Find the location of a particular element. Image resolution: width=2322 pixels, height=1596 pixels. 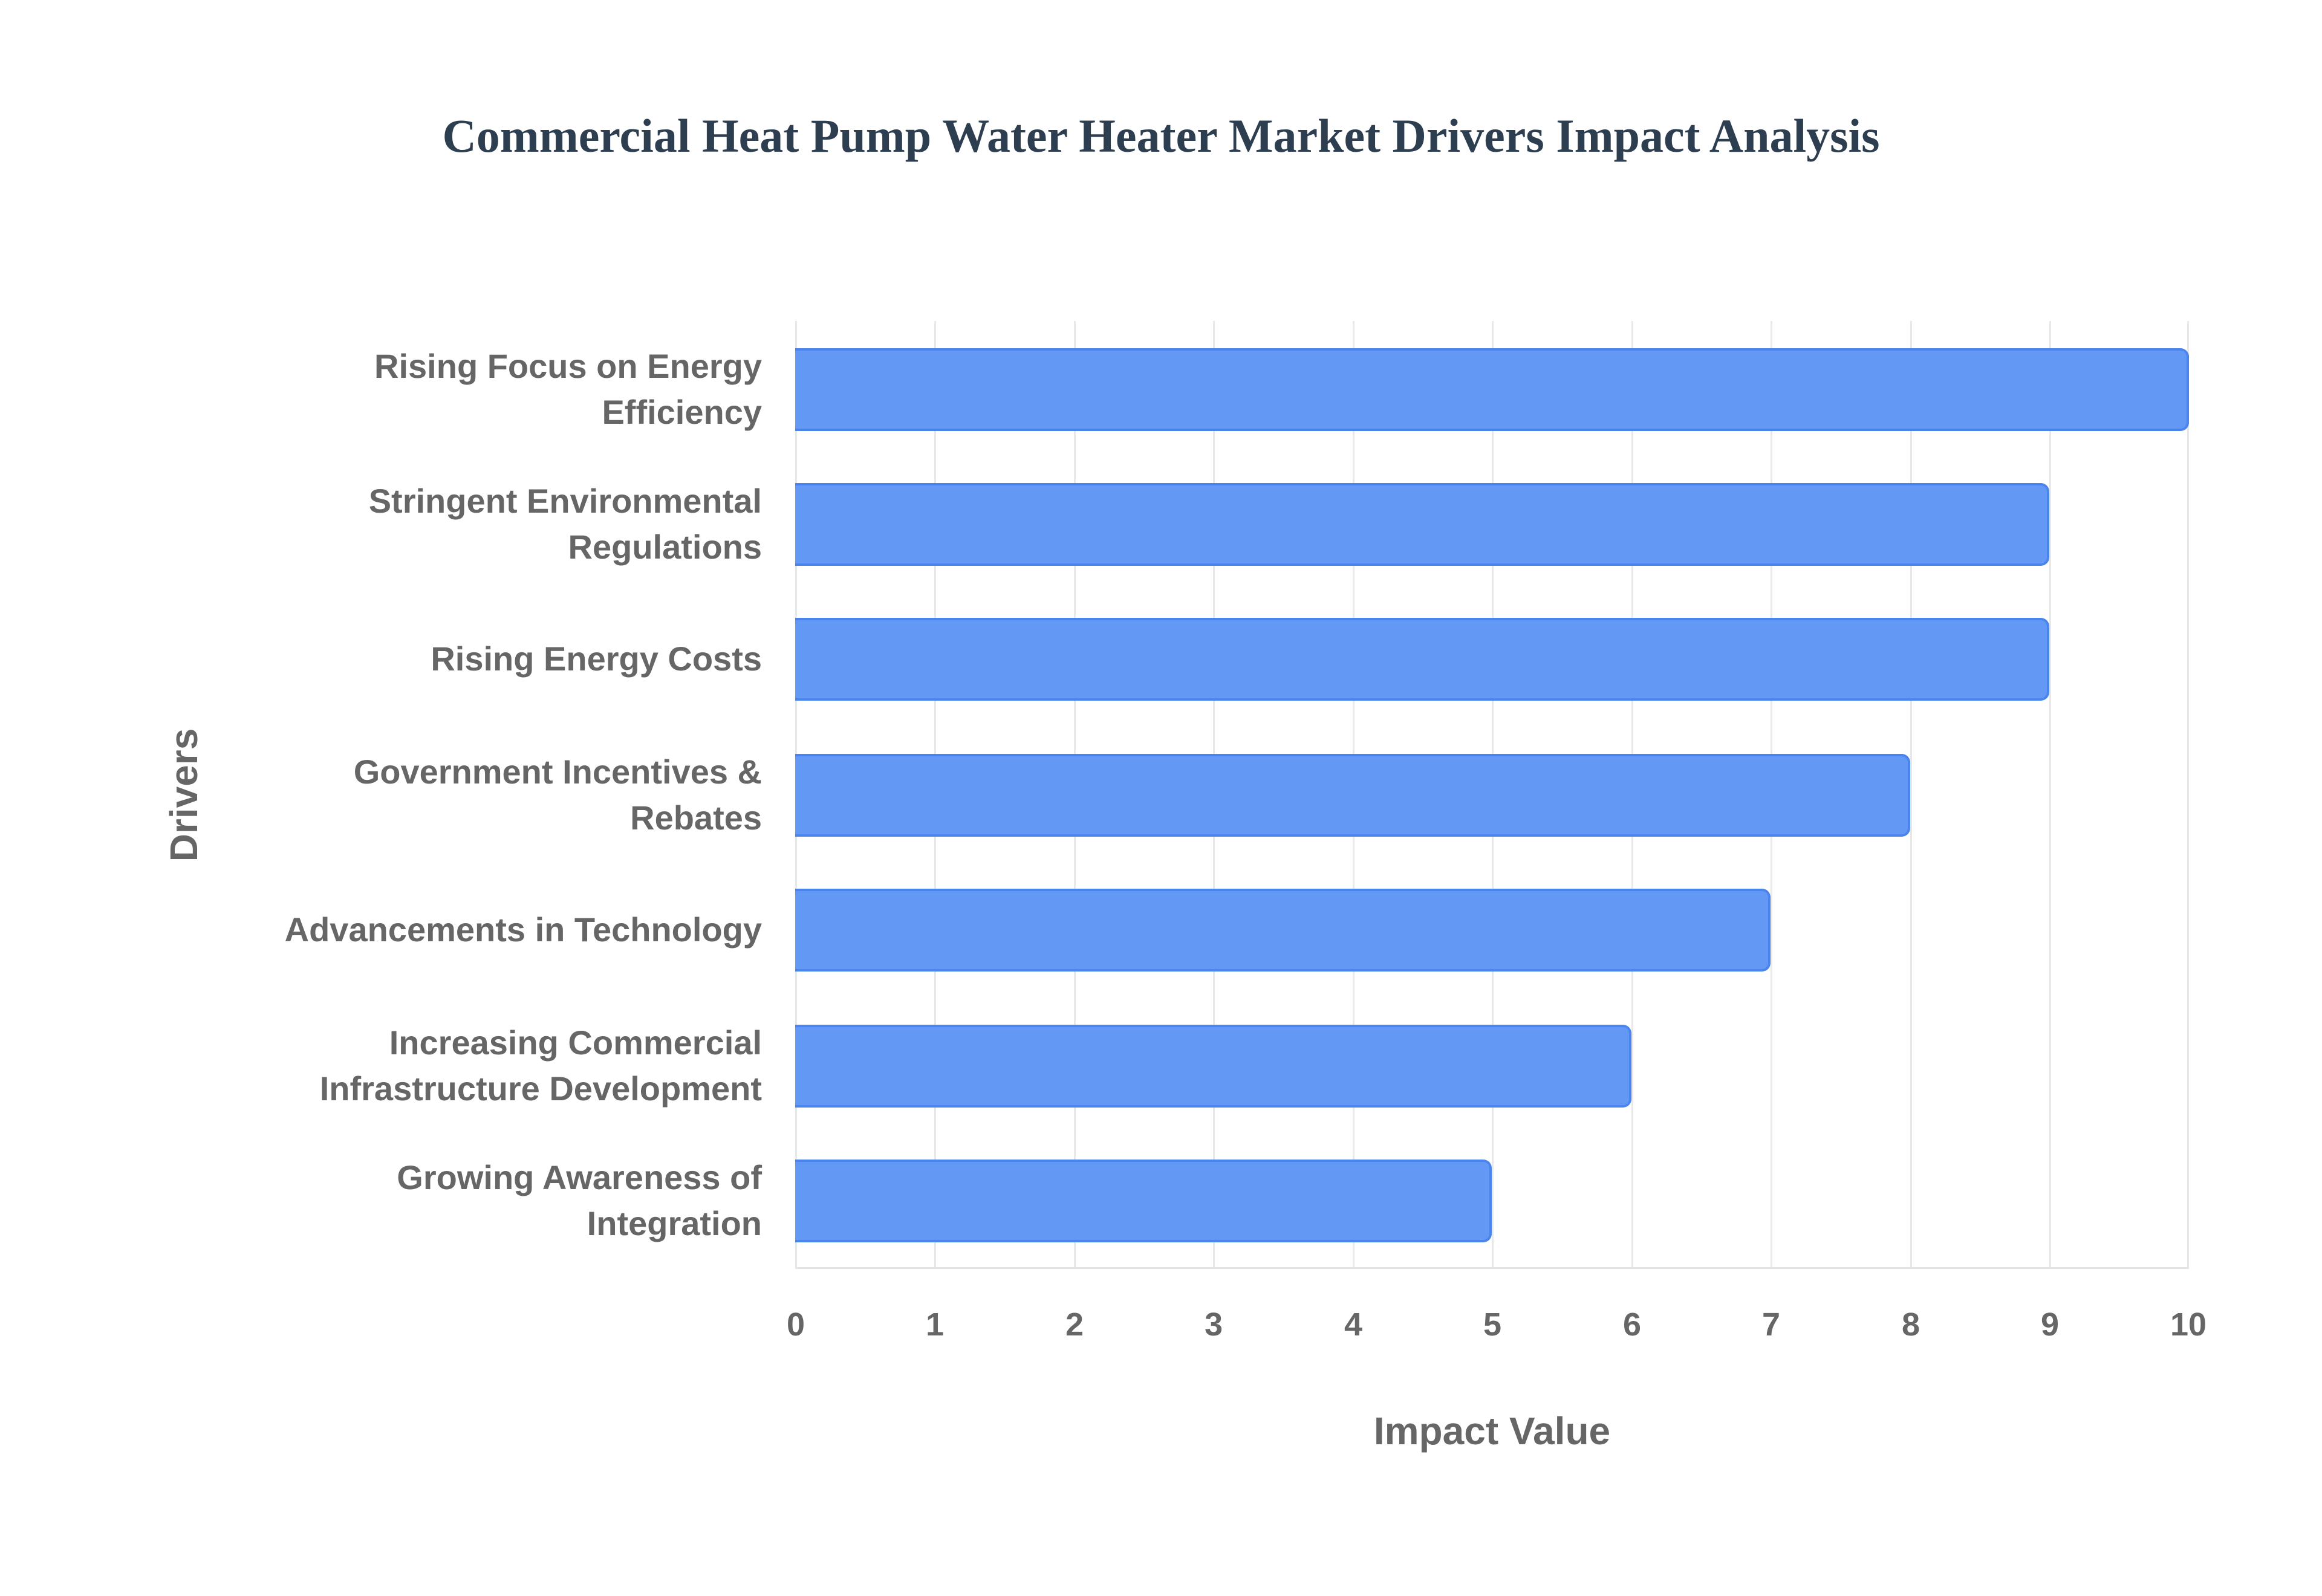

x-tick-label: 5 is located at coordinates (1492, 1324).